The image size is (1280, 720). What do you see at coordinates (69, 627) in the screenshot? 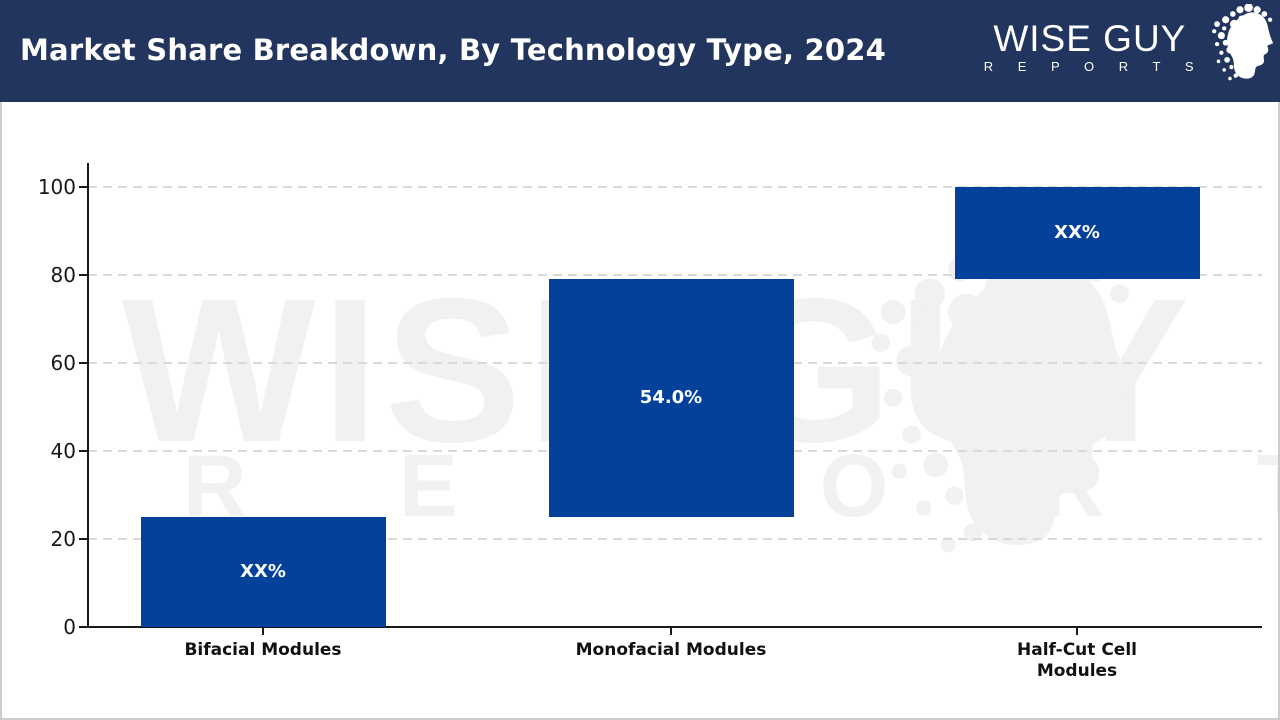
I see `y-tick-label-0: 0` at bounding box center [69, 627].